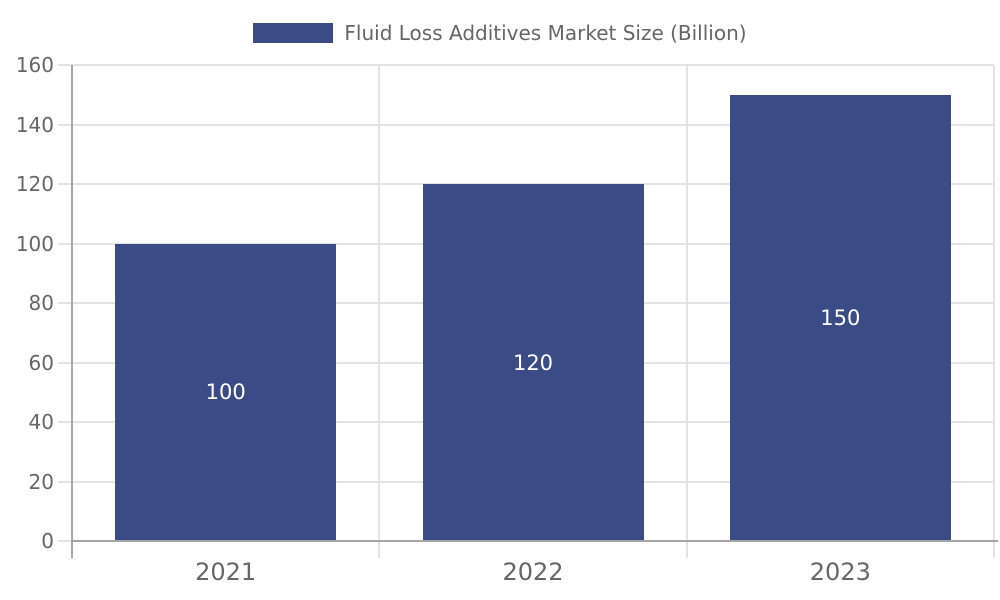 The height and width of the screenshot is (600, 1000). I want to click on x-axis-tick-label: 2021, so click(226, 572).